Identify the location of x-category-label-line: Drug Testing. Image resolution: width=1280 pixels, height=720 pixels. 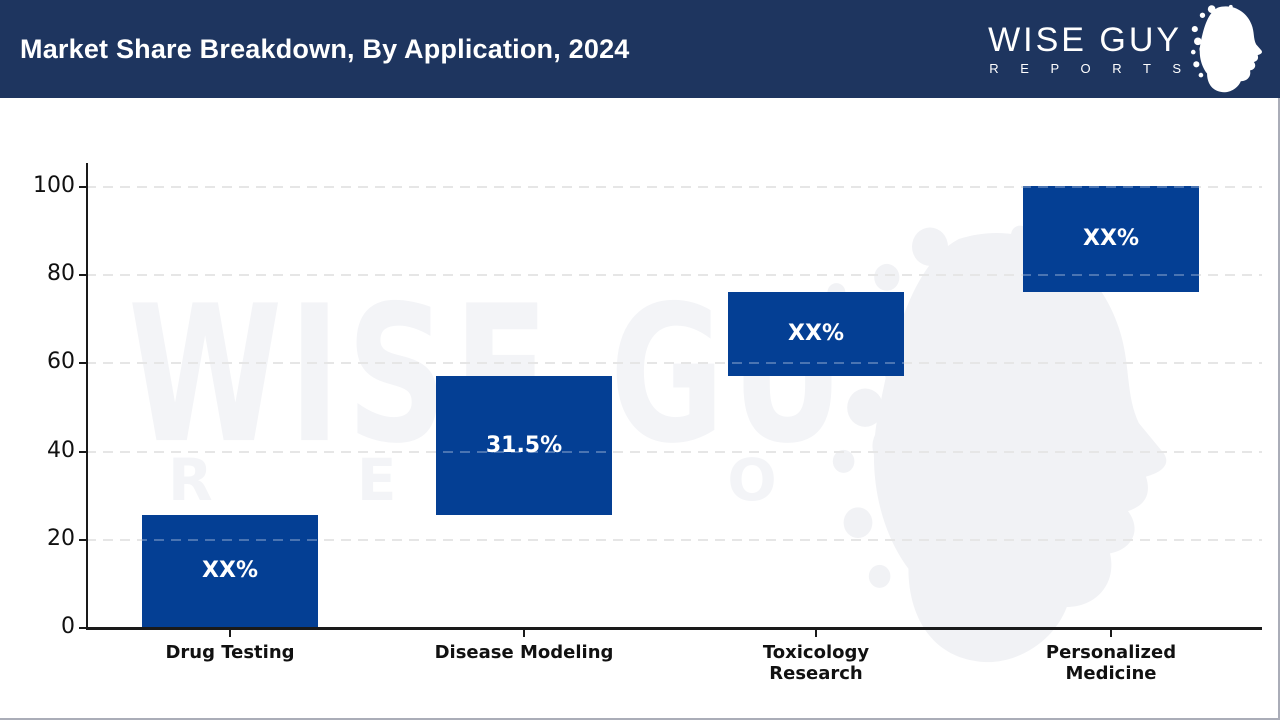
(230, 652).